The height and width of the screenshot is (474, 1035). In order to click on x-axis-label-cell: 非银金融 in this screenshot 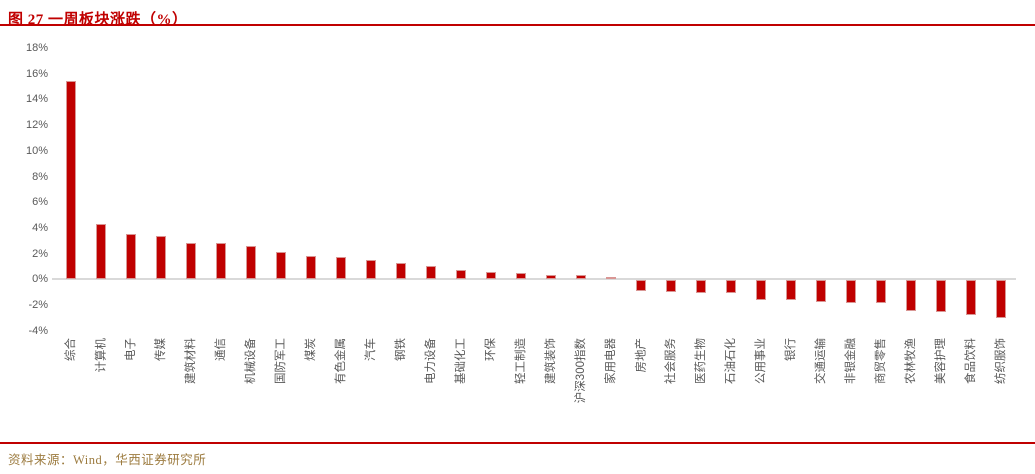, I will do `click(851, 384)`.